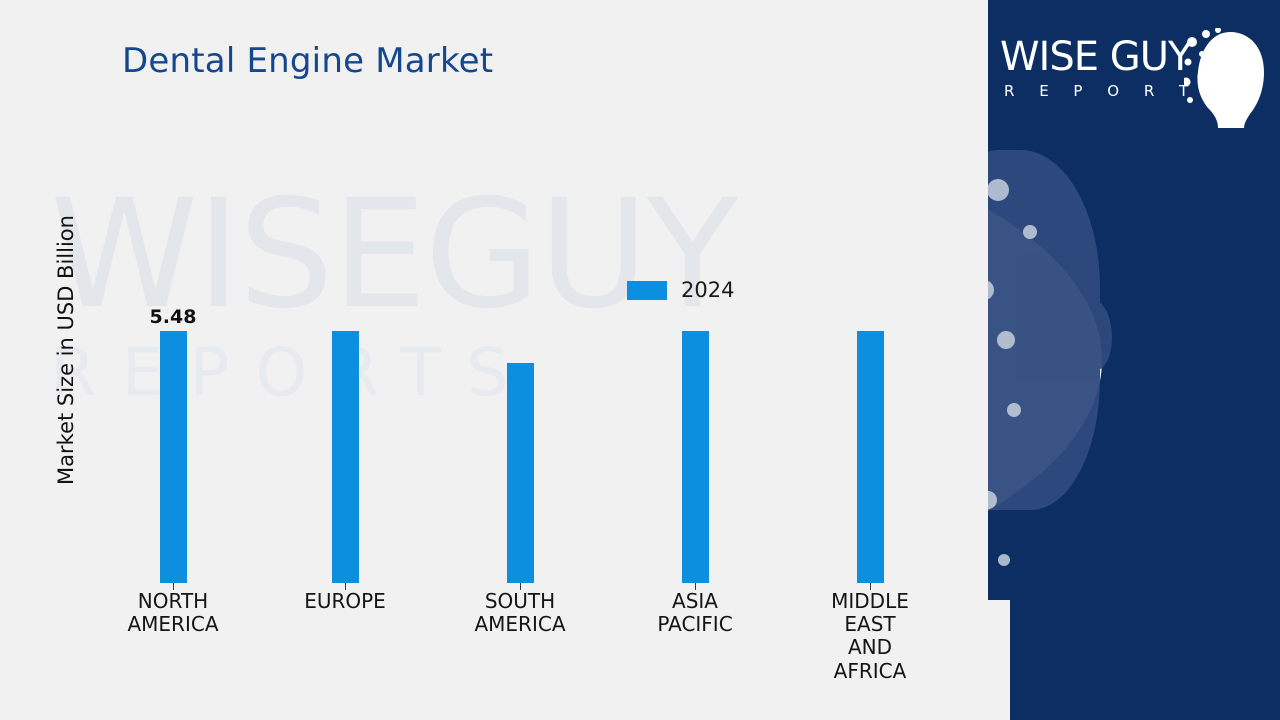 The width and height of the screenshot is (1280, 720). I want to click on bar-group-asia-pacific, so click(695, 375).